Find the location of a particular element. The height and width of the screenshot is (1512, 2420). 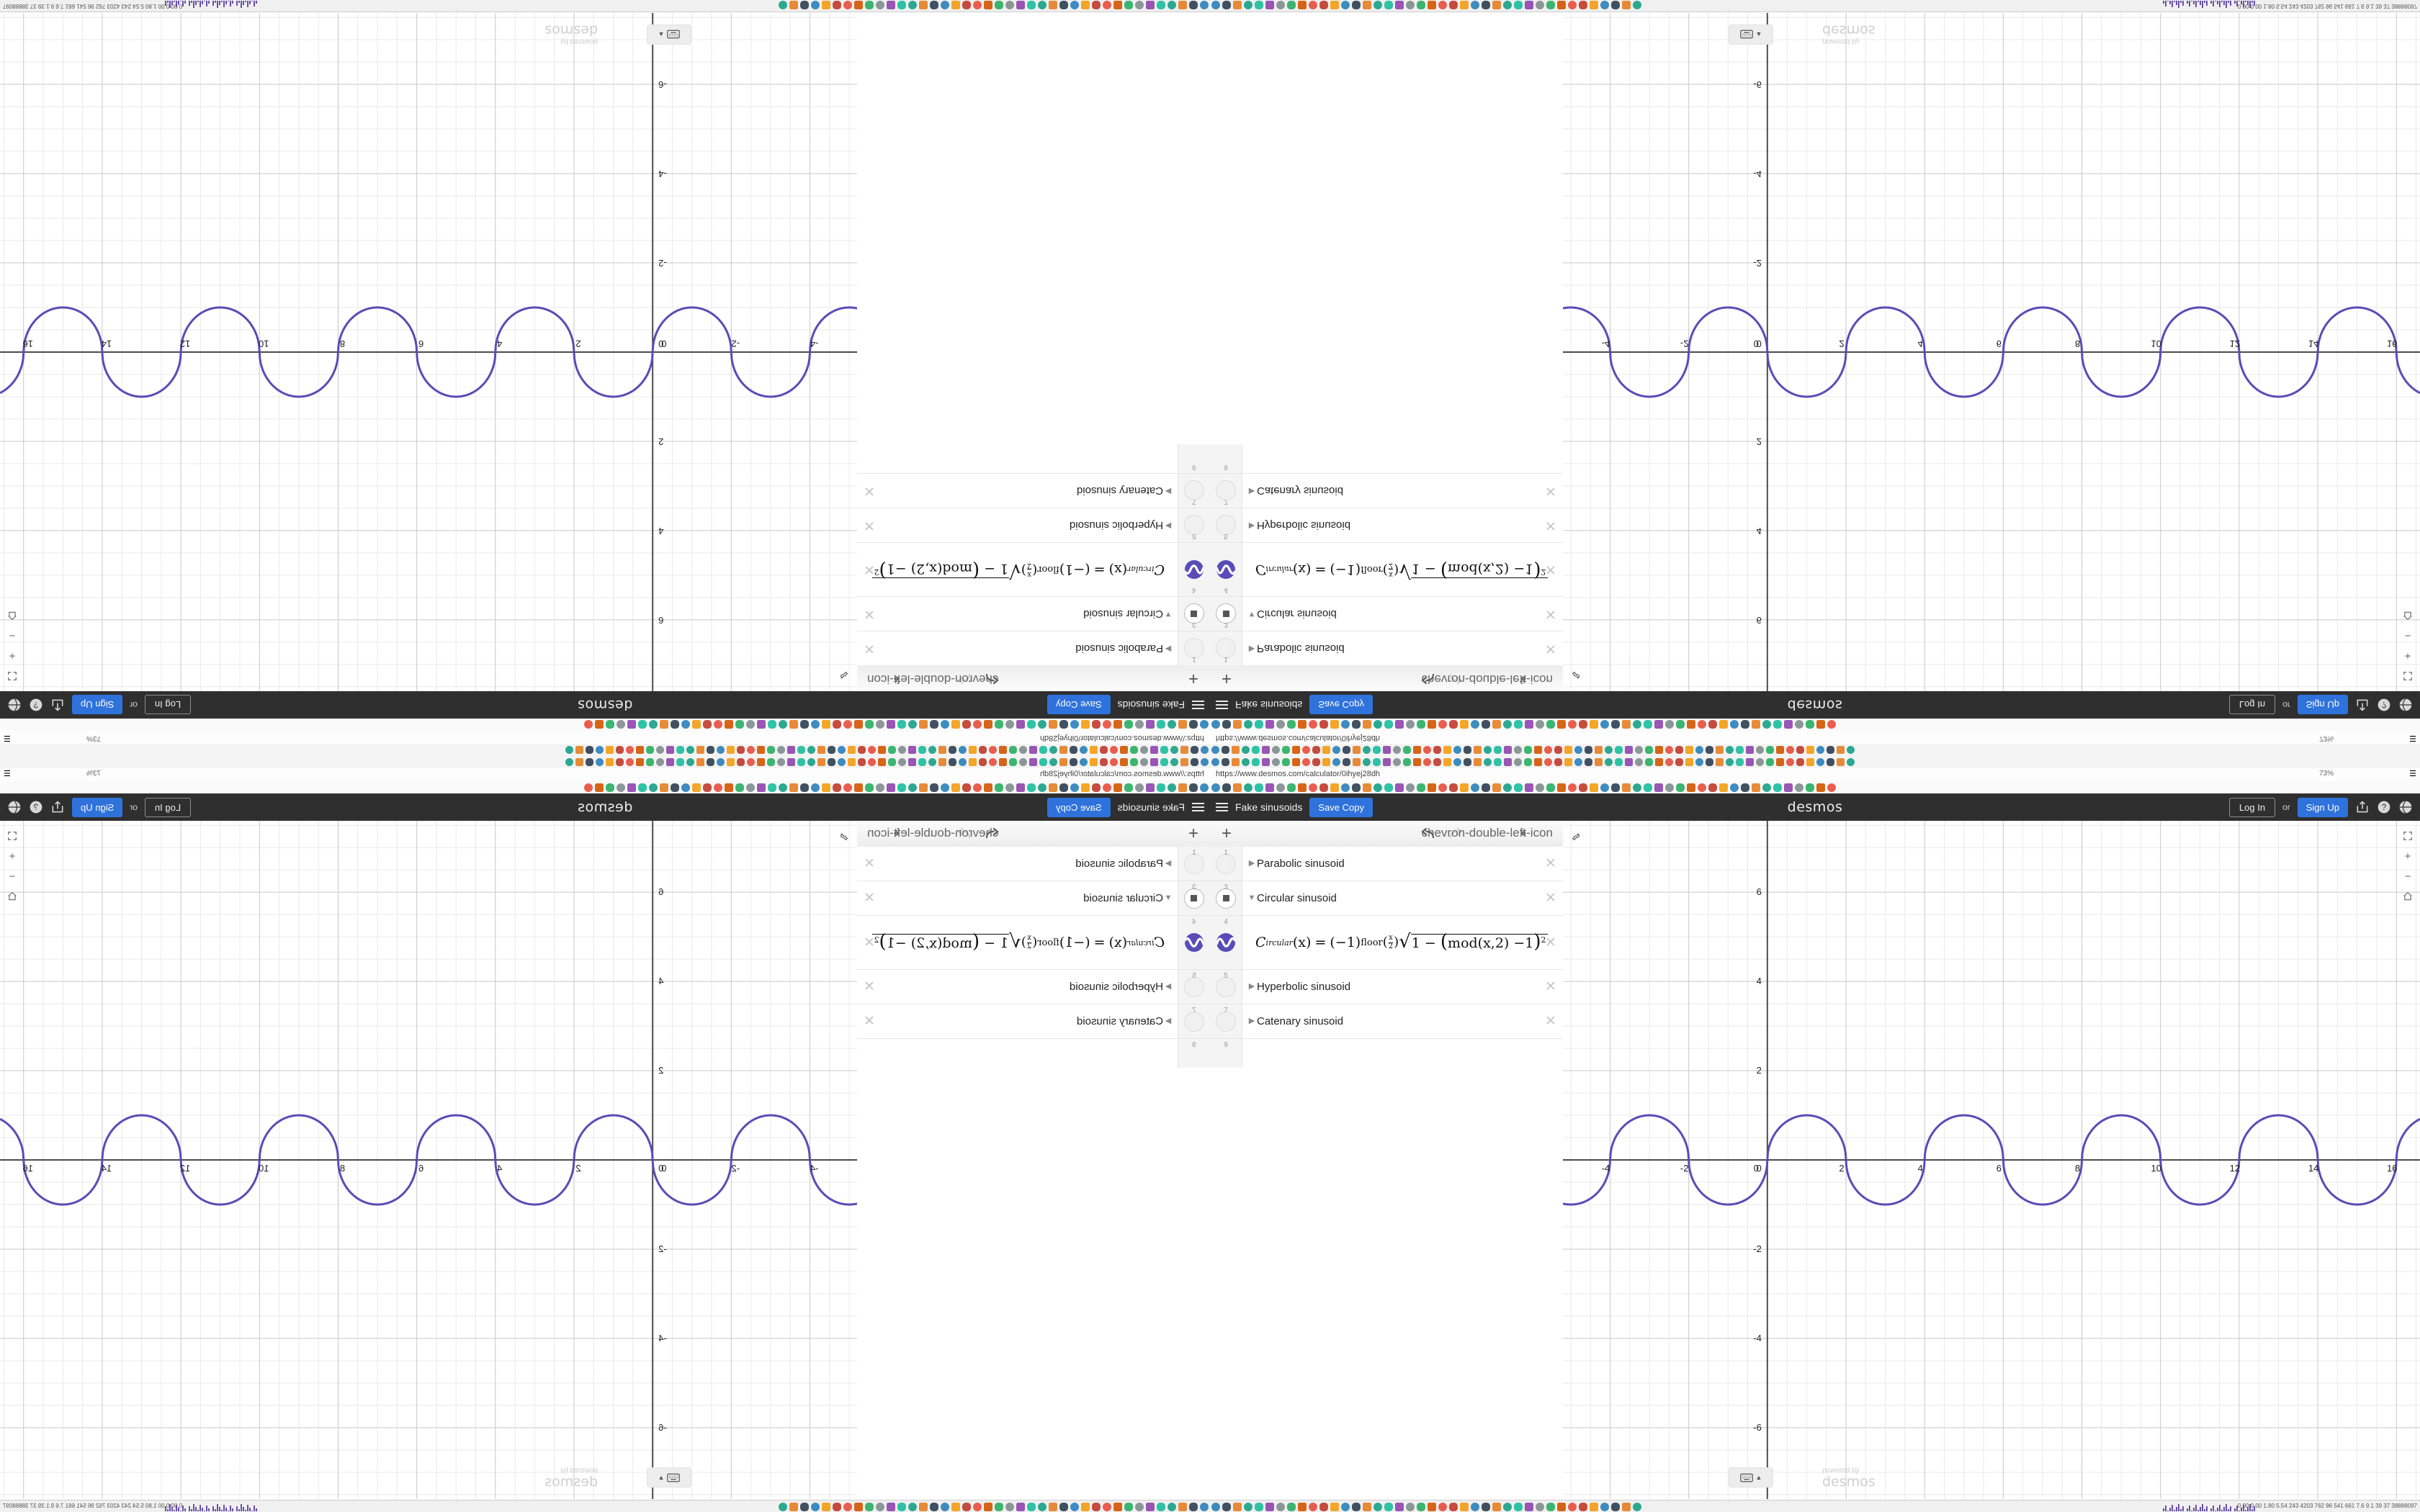

login-button: Log In is located at coordinates (2252, 807).